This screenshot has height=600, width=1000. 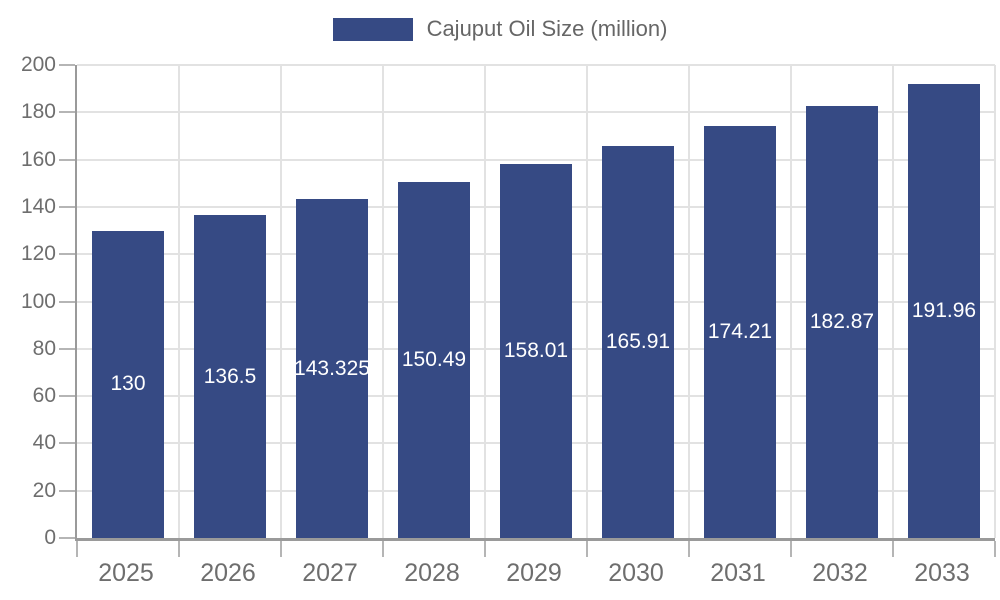 What do you see at coordinates (534, 573) in the screenshot?
I see `x-axis-label: 2029` at bounding box center [534, 573].